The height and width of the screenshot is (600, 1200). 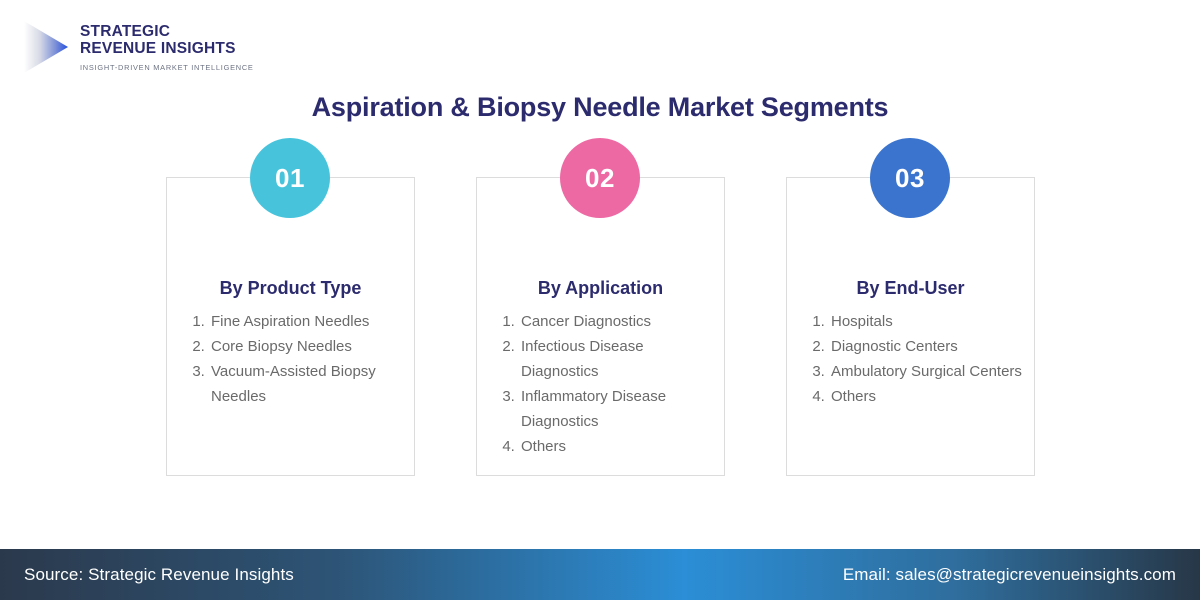 What do you see at coordinates (615, 409) in the screenshot?
I see `list-item: Inflammatory Disease Diagnostics` at bounding box center [615, 409].